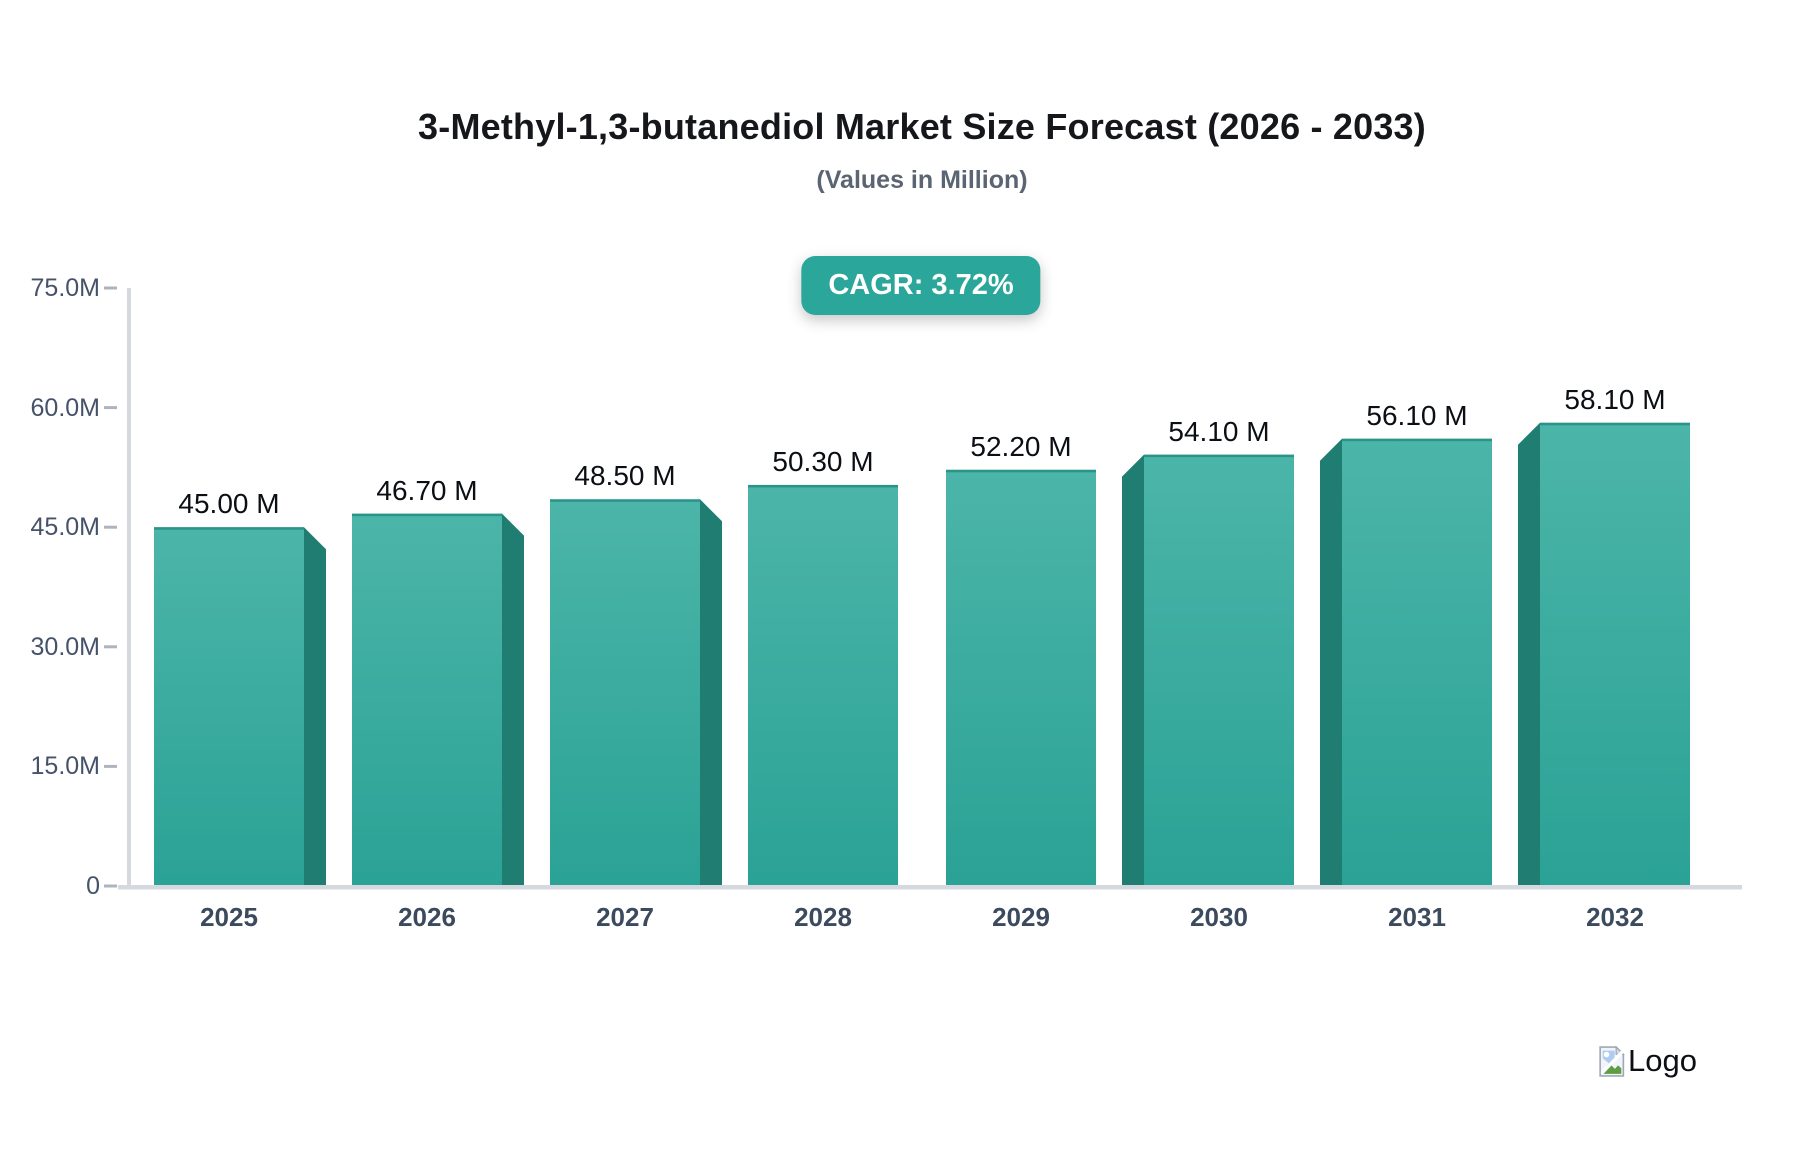 The height and width of the screenshot is (1156, 1800). I want to click on bar-2027, so click(625, 692).